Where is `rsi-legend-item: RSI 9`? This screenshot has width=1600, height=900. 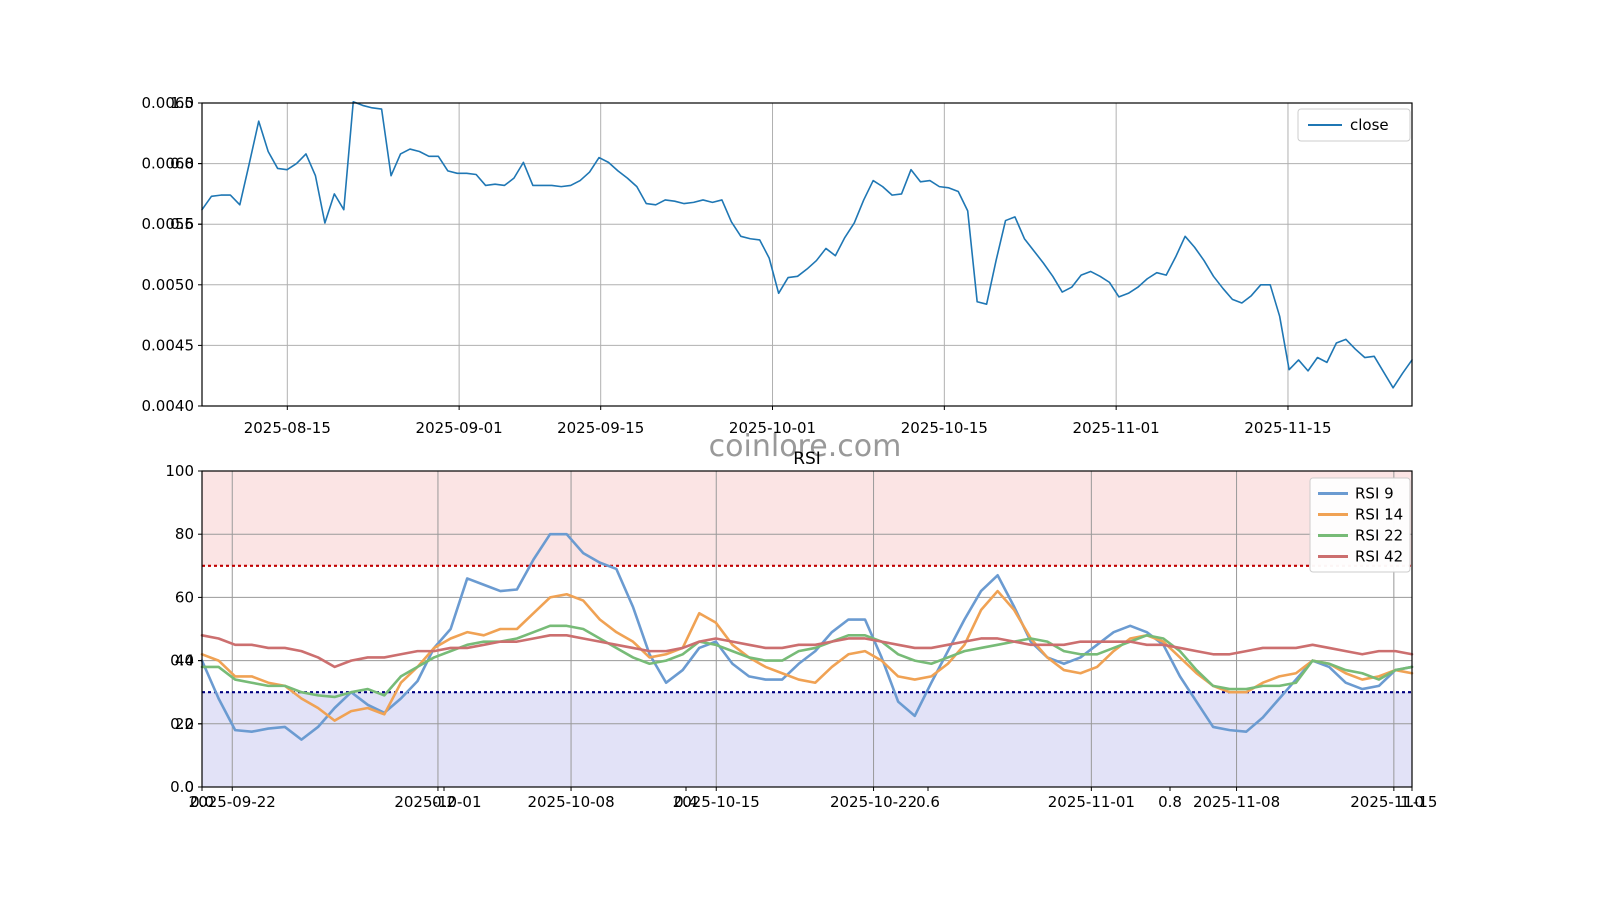 rsi-legend-item: RSI 9 is located at coordinates (1356, 494).